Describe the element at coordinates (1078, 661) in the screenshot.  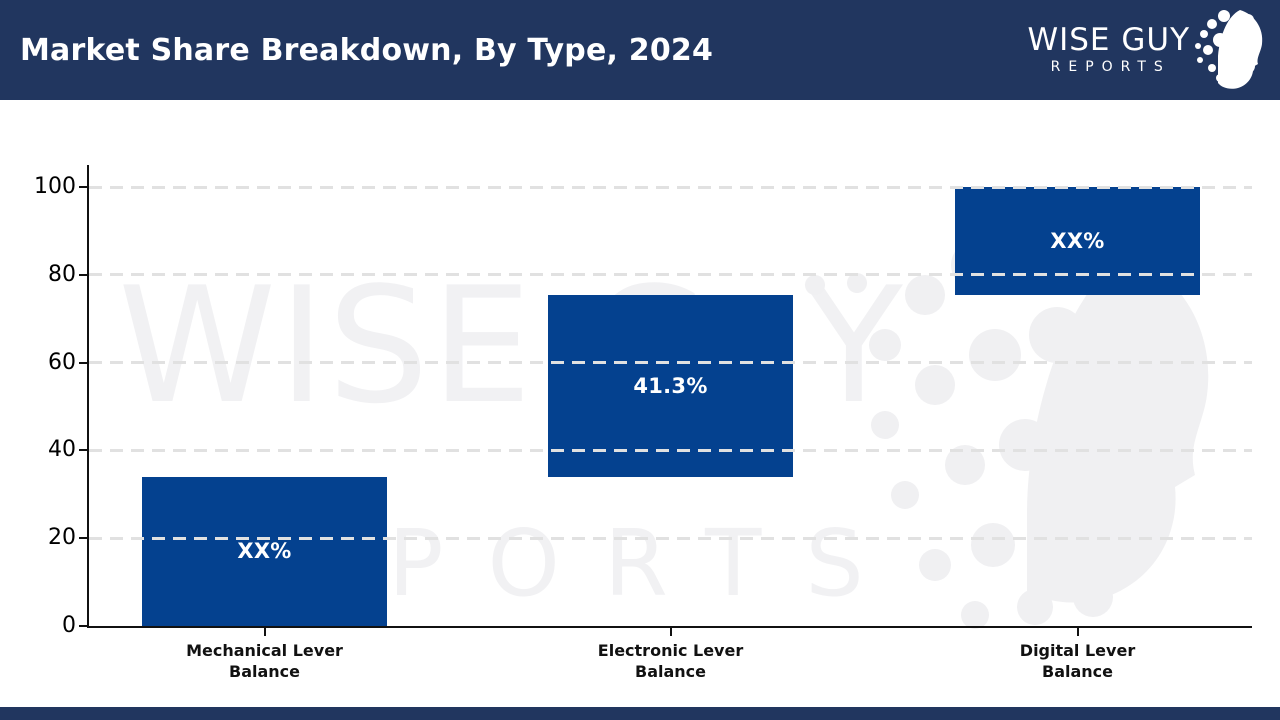
I see `x-category-label: Digital Lever Balance` at that location.